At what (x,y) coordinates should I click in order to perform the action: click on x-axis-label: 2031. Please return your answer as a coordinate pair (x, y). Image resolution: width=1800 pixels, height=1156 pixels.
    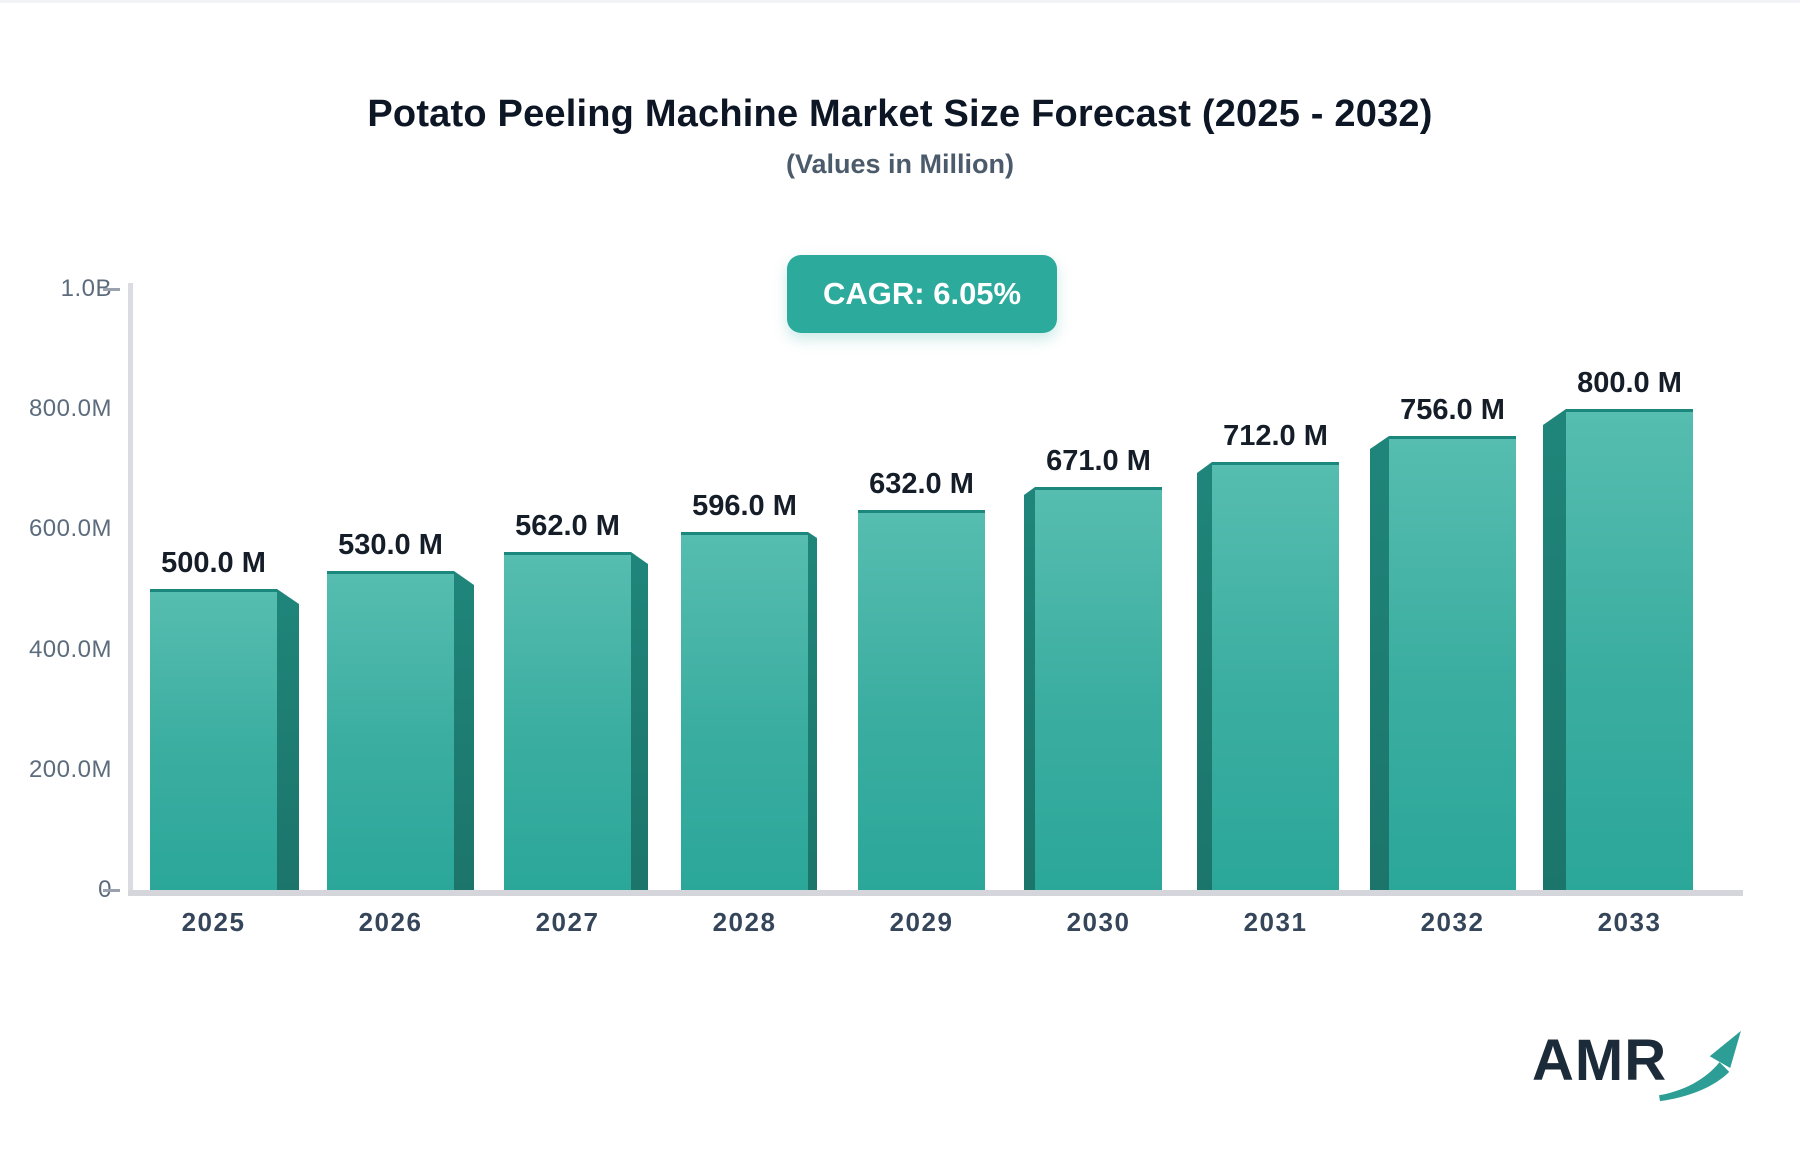
    Looking at the image, I should click on (1275, 922).